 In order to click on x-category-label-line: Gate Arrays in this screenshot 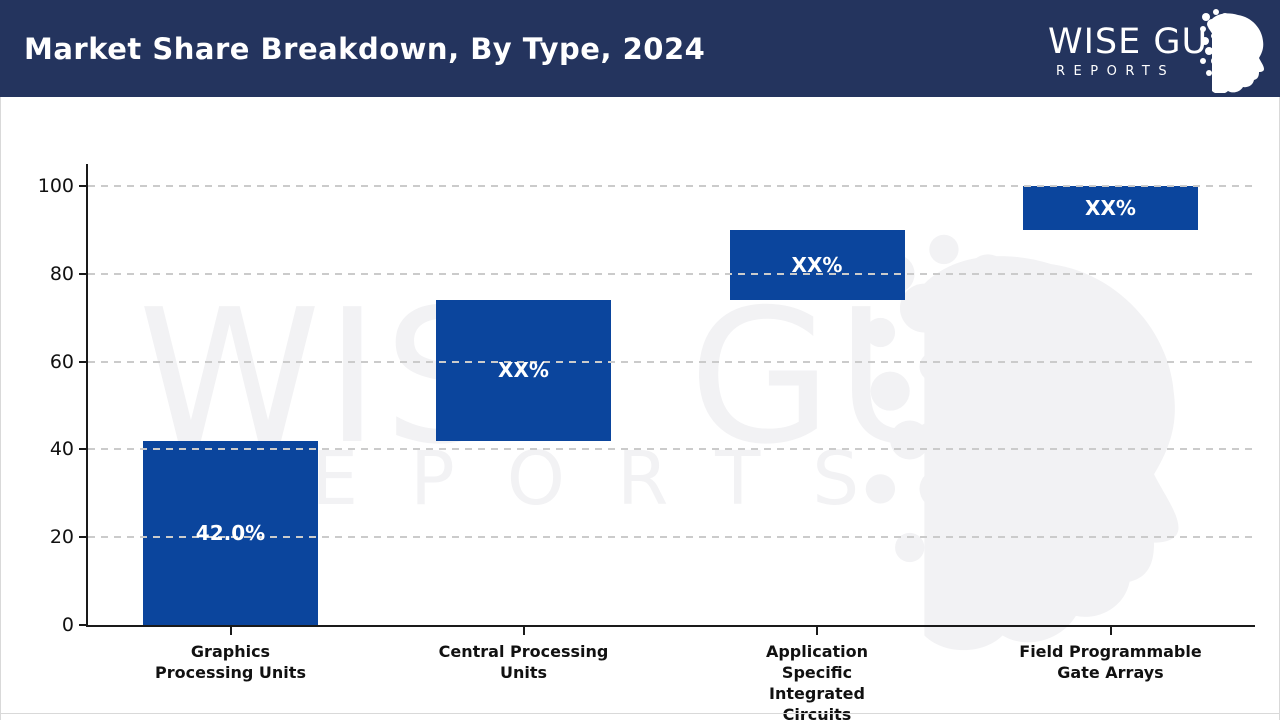, I will do `click(1110, 672)`.